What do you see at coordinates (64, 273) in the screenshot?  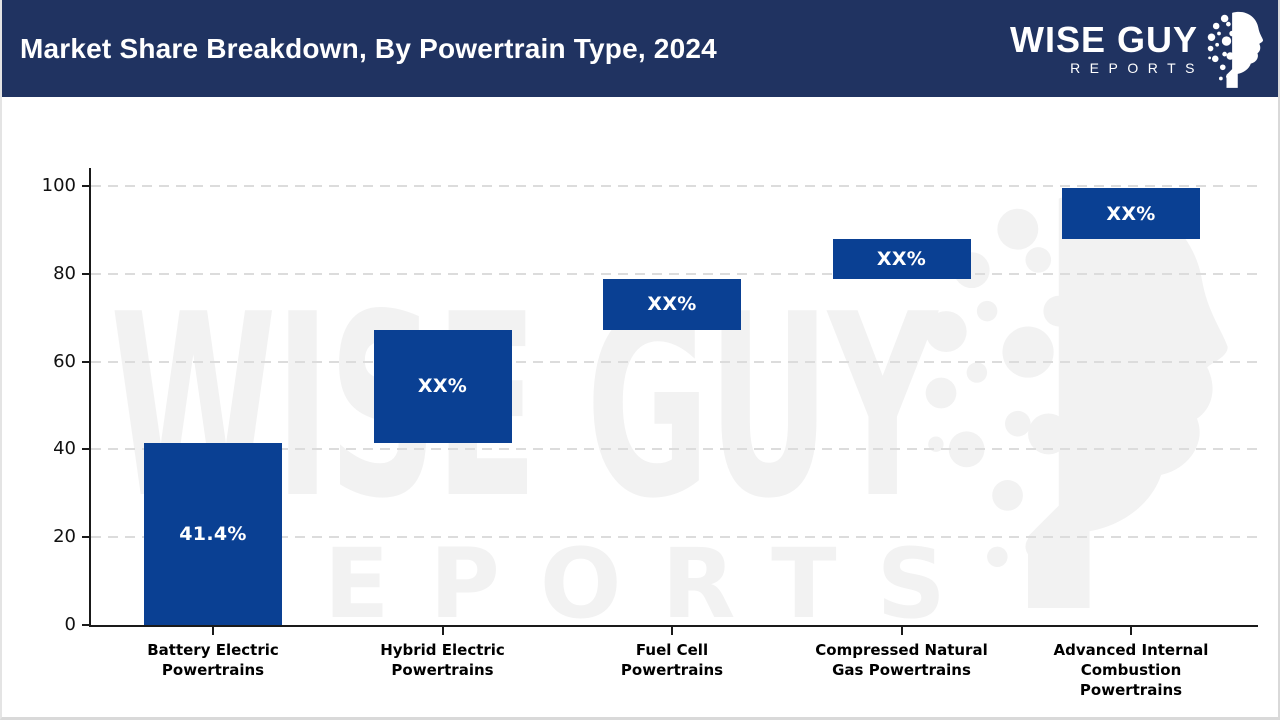 I see `y-tick-label-80: 80` at bounding box center [64, 273].